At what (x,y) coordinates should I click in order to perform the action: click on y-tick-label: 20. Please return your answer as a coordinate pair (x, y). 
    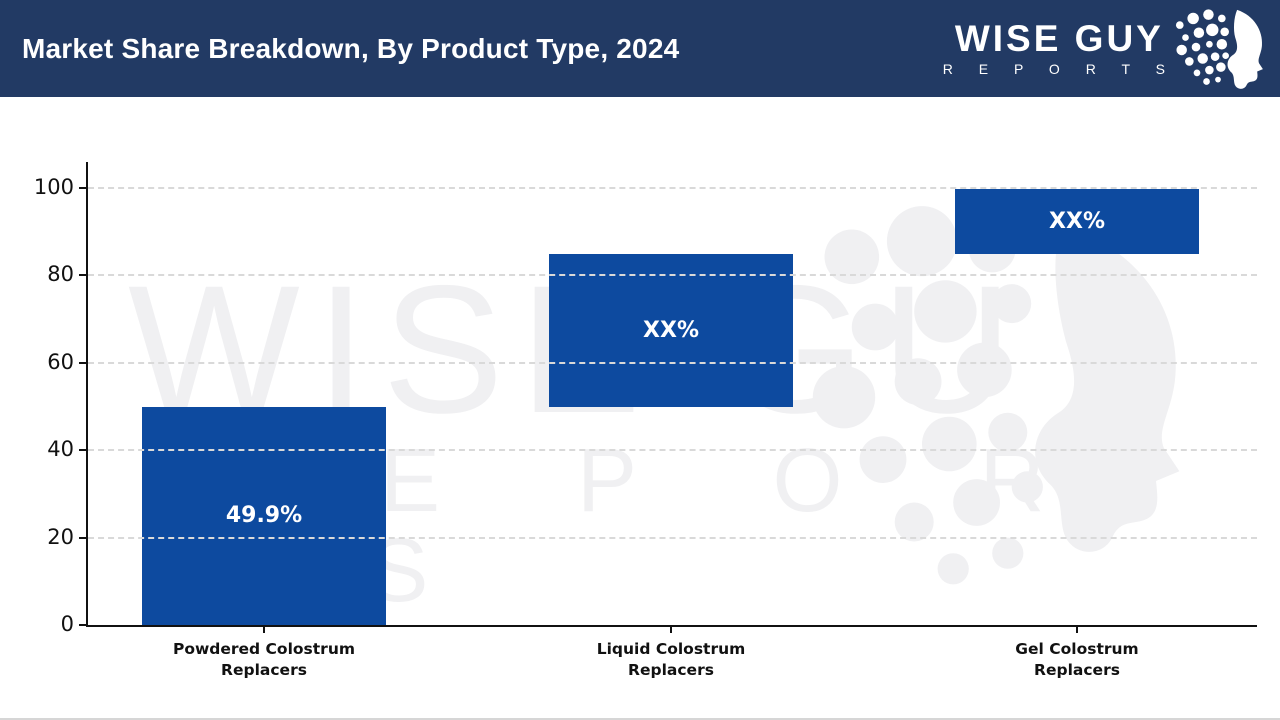
    Looking at the image, I should click on (60, 536).